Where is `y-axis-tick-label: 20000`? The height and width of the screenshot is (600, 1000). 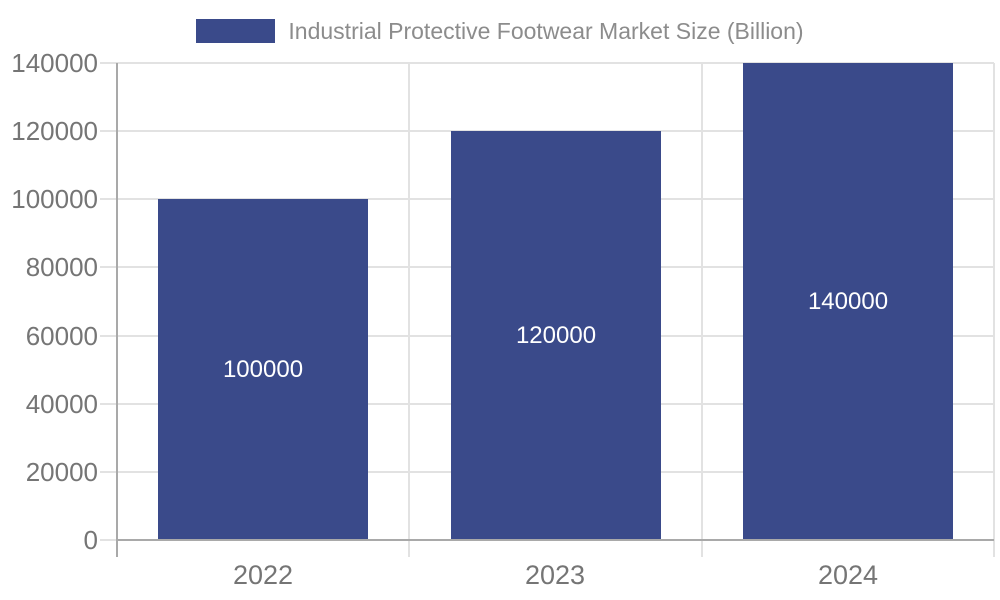 y-axis-tick-label: 20000 is located at coordinates (61, 472).